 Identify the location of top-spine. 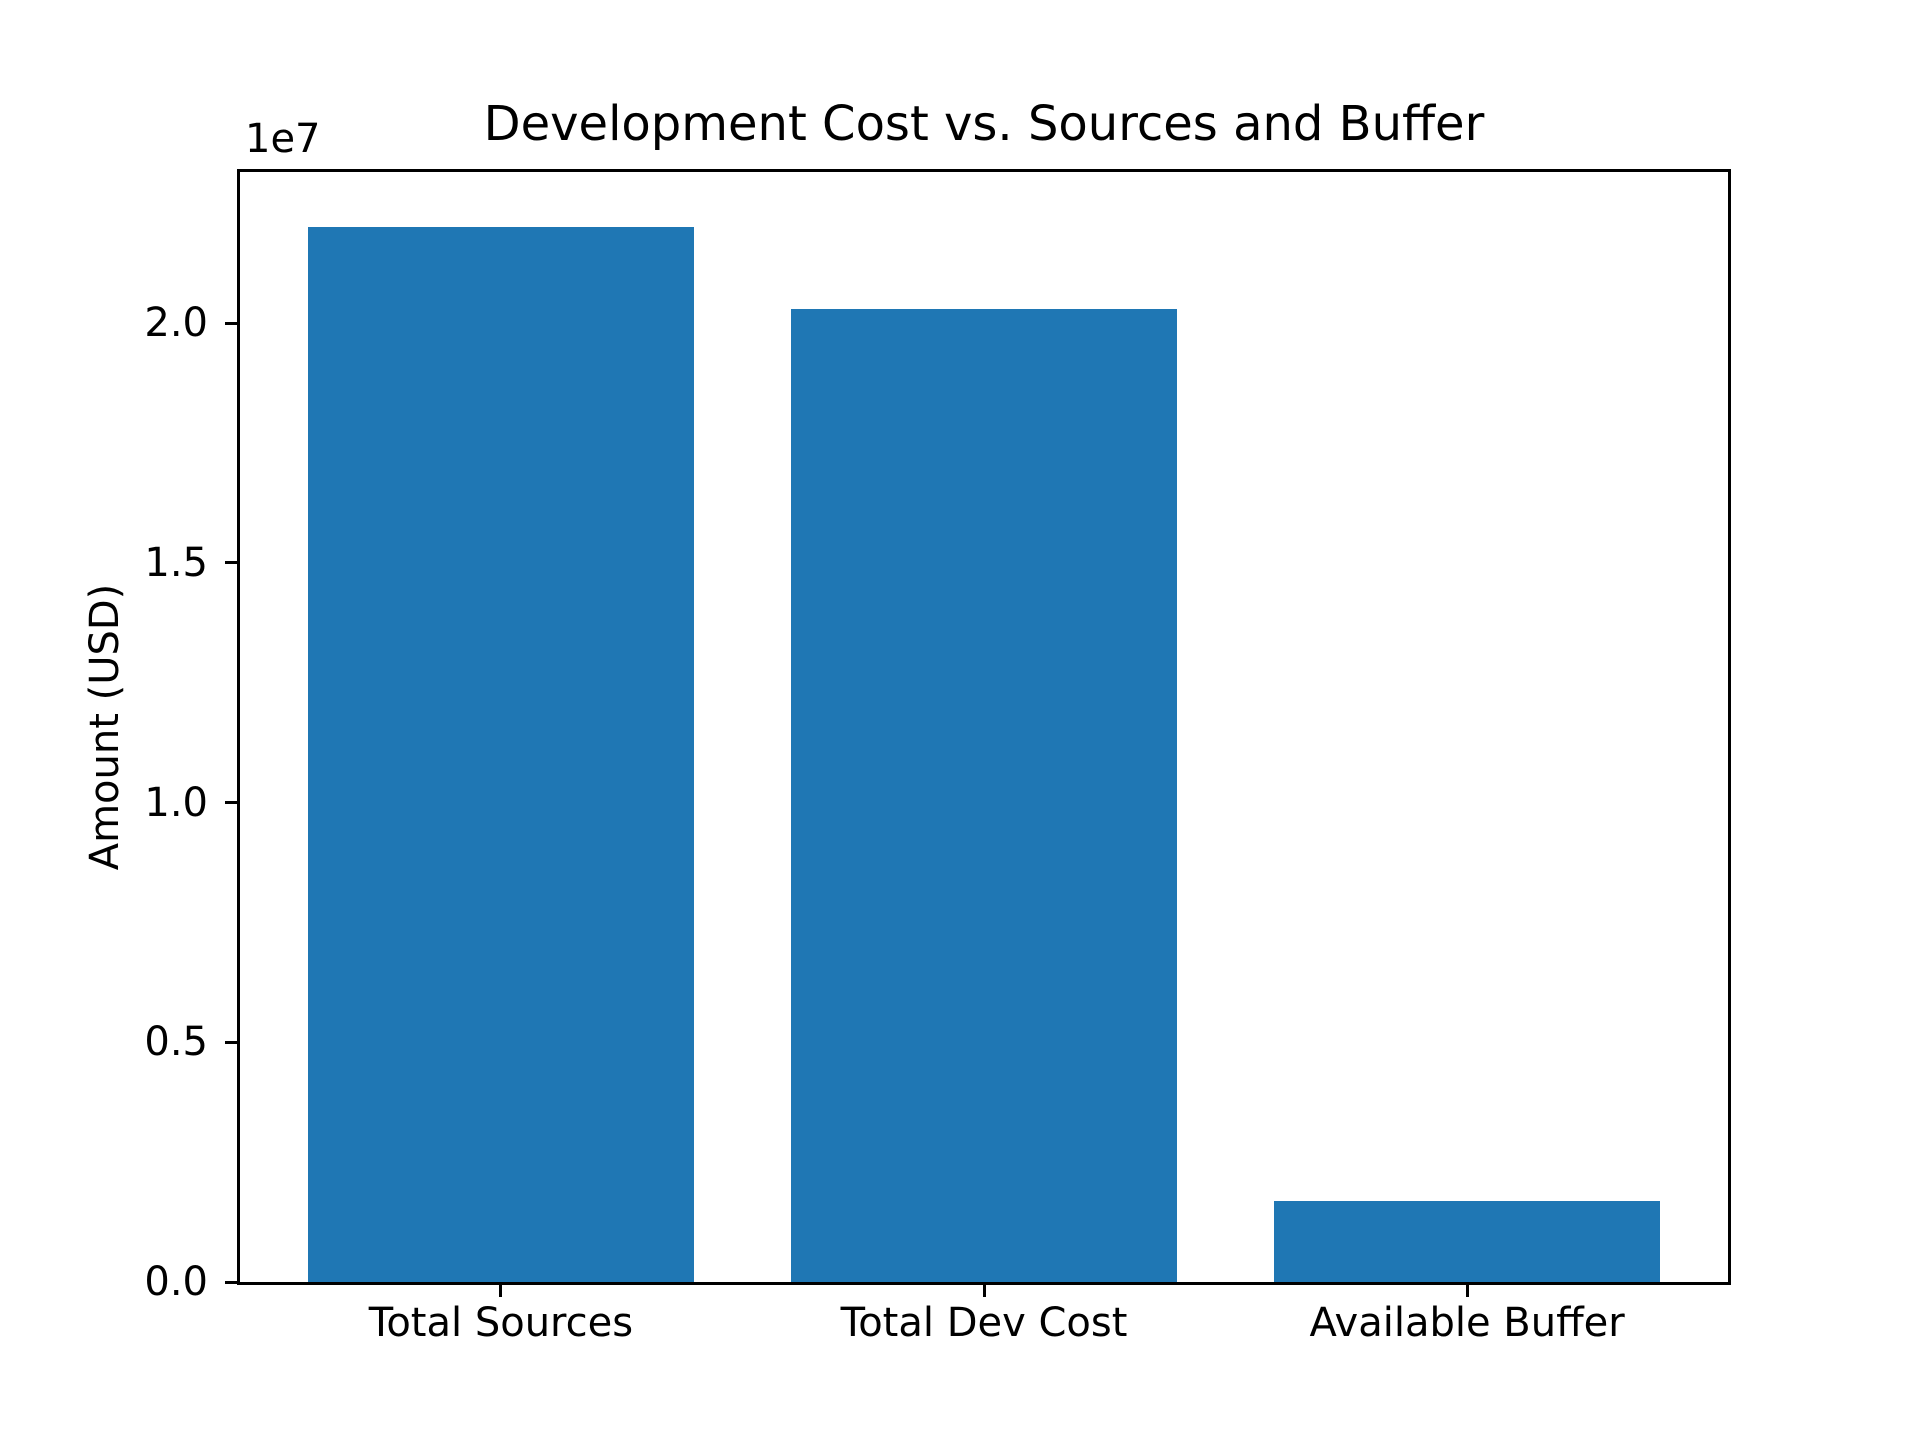
(984, 170).